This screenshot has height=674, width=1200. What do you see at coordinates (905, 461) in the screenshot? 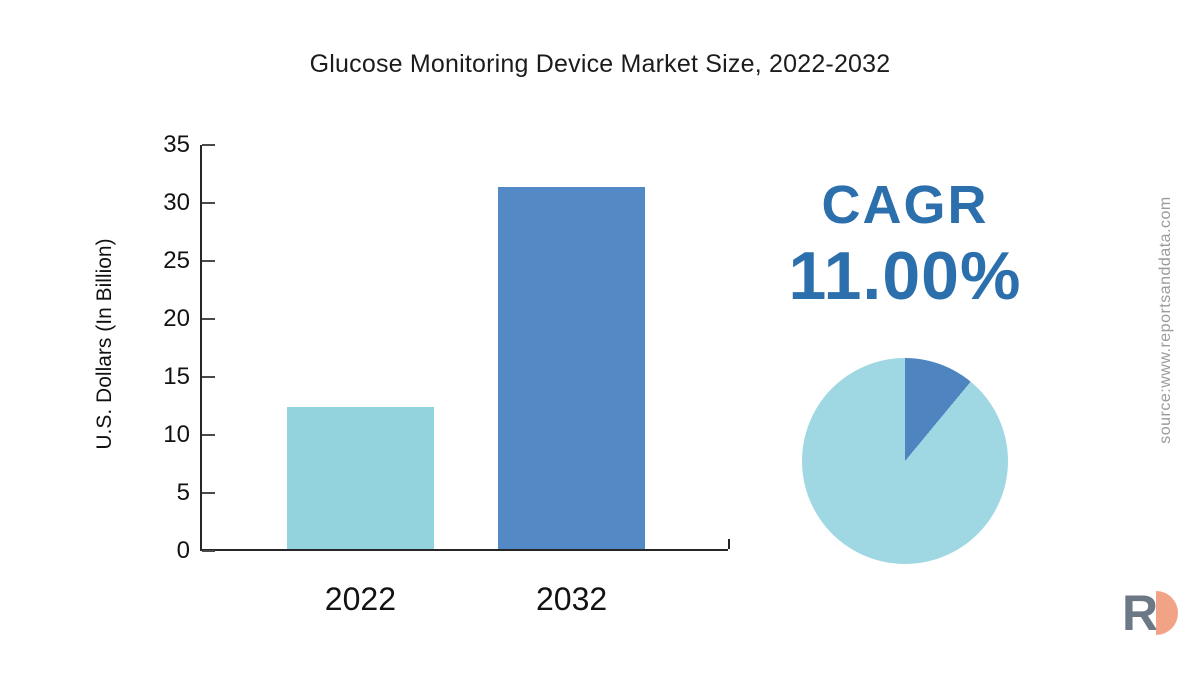
I see `cagr-pie-chart` at bounding box center [905, 461].